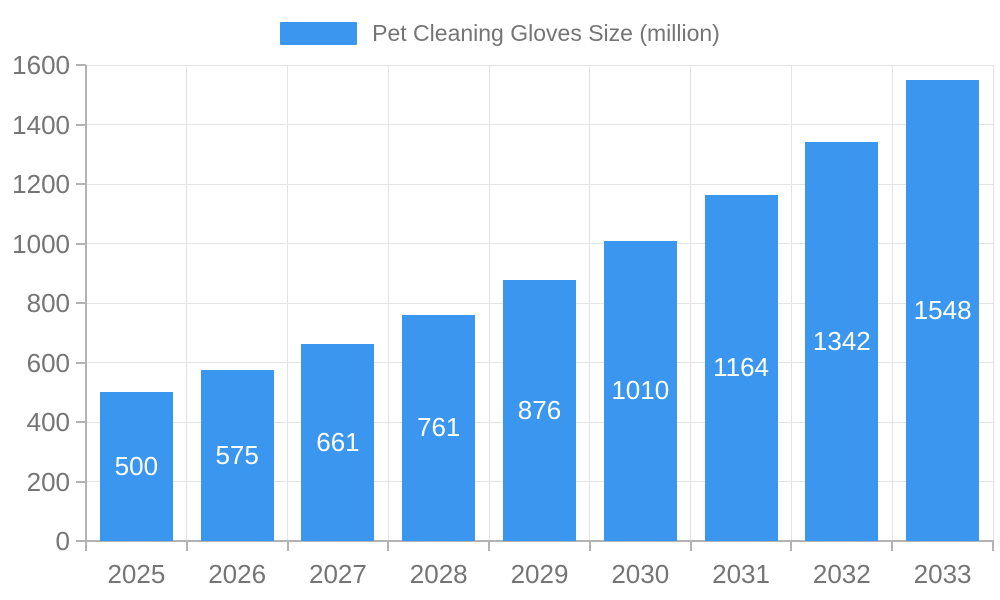 Image resolution: width=1000 pixels, height=600 pixels. I want to click on bar-2032: 1342, so click(842, 341).